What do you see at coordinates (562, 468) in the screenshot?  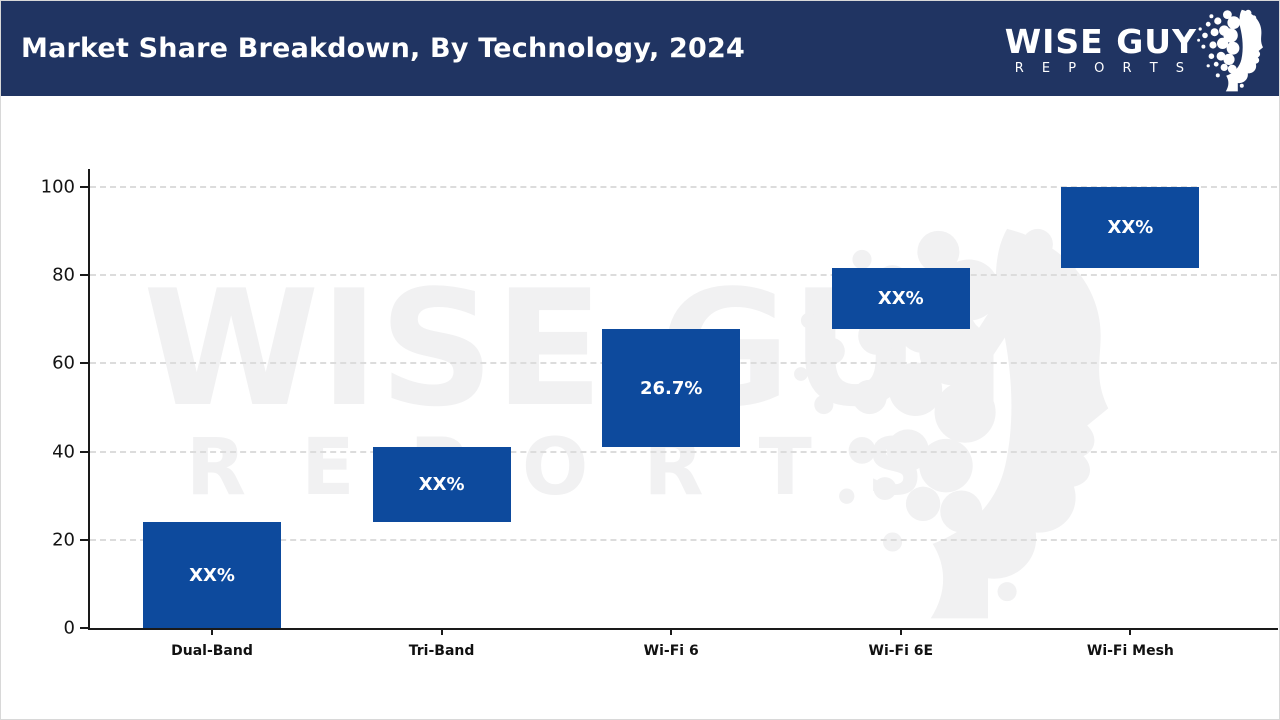 I see `watermark-subtitle: R E P O R T S` at bounding box center [562, 468].